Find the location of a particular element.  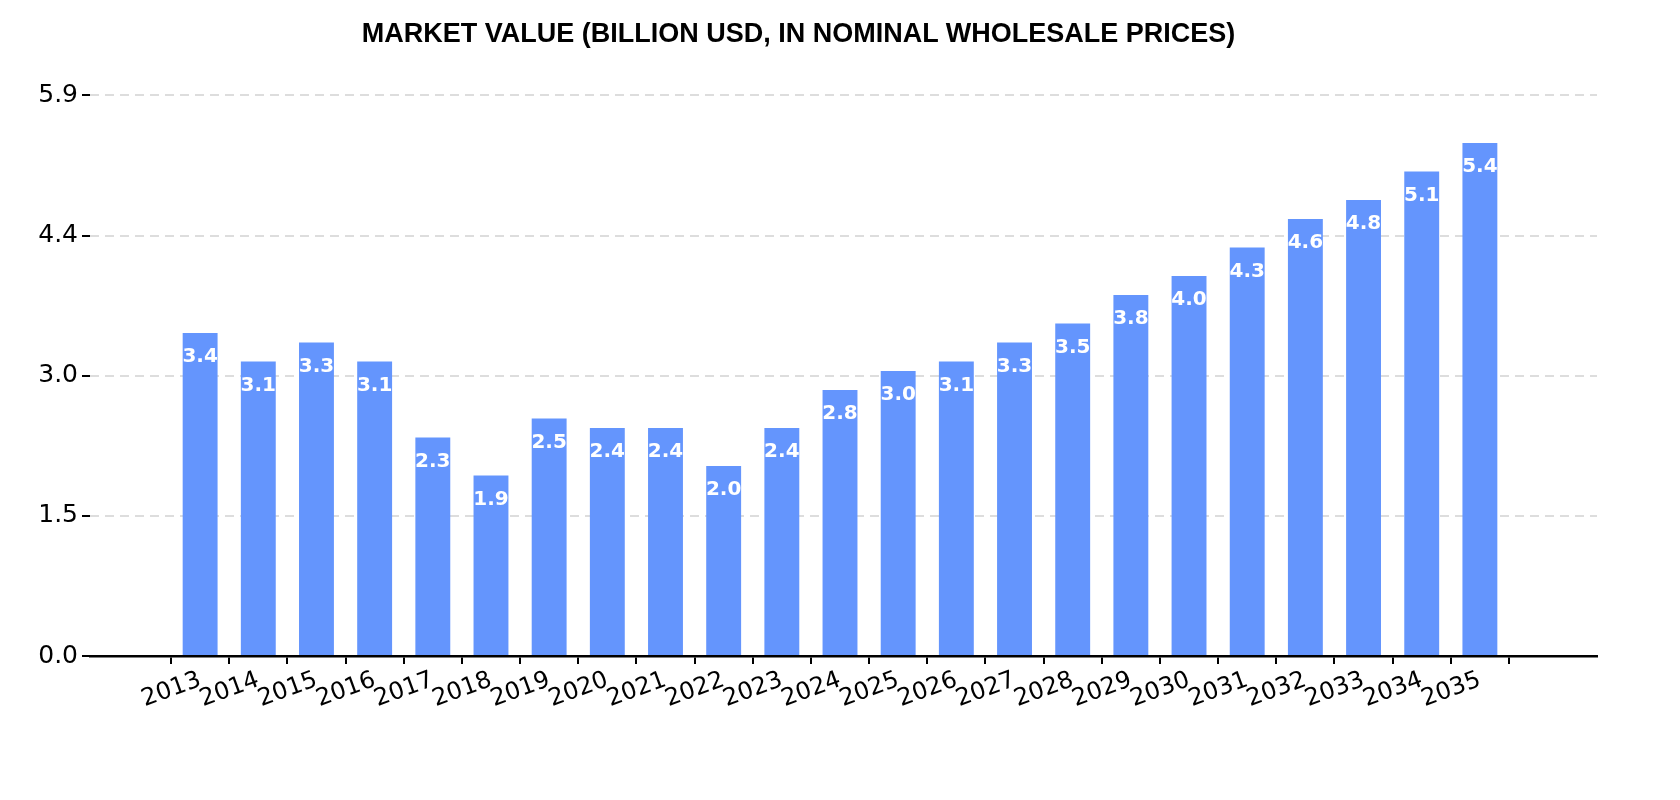

data-label: 4.3 is located at coordinates (1247, 269).